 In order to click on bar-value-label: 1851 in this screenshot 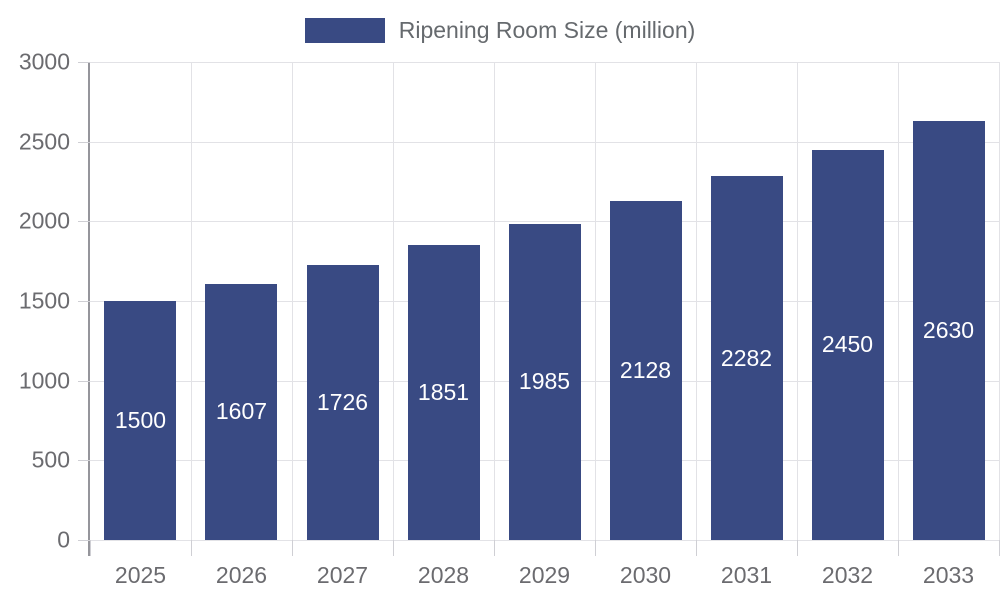, I will do `click(443, 392)`.